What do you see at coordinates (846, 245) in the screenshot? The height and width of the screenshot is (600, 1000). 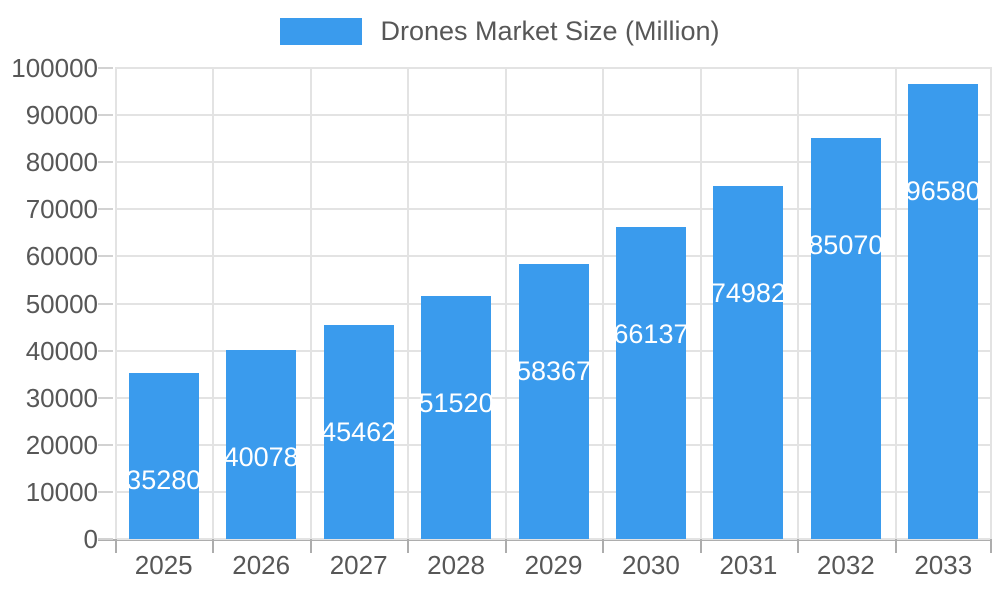 I see `bar-value-label: 85070` at bounding box center [846, 245].